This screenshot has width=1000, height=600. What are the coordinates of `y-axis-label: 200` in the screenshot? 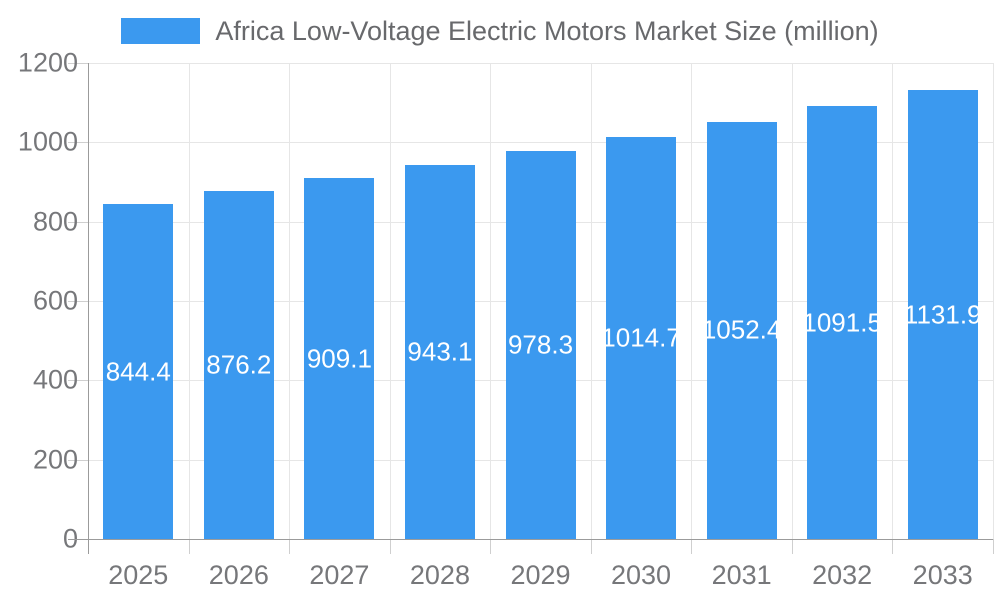 It's located at (55, 459).